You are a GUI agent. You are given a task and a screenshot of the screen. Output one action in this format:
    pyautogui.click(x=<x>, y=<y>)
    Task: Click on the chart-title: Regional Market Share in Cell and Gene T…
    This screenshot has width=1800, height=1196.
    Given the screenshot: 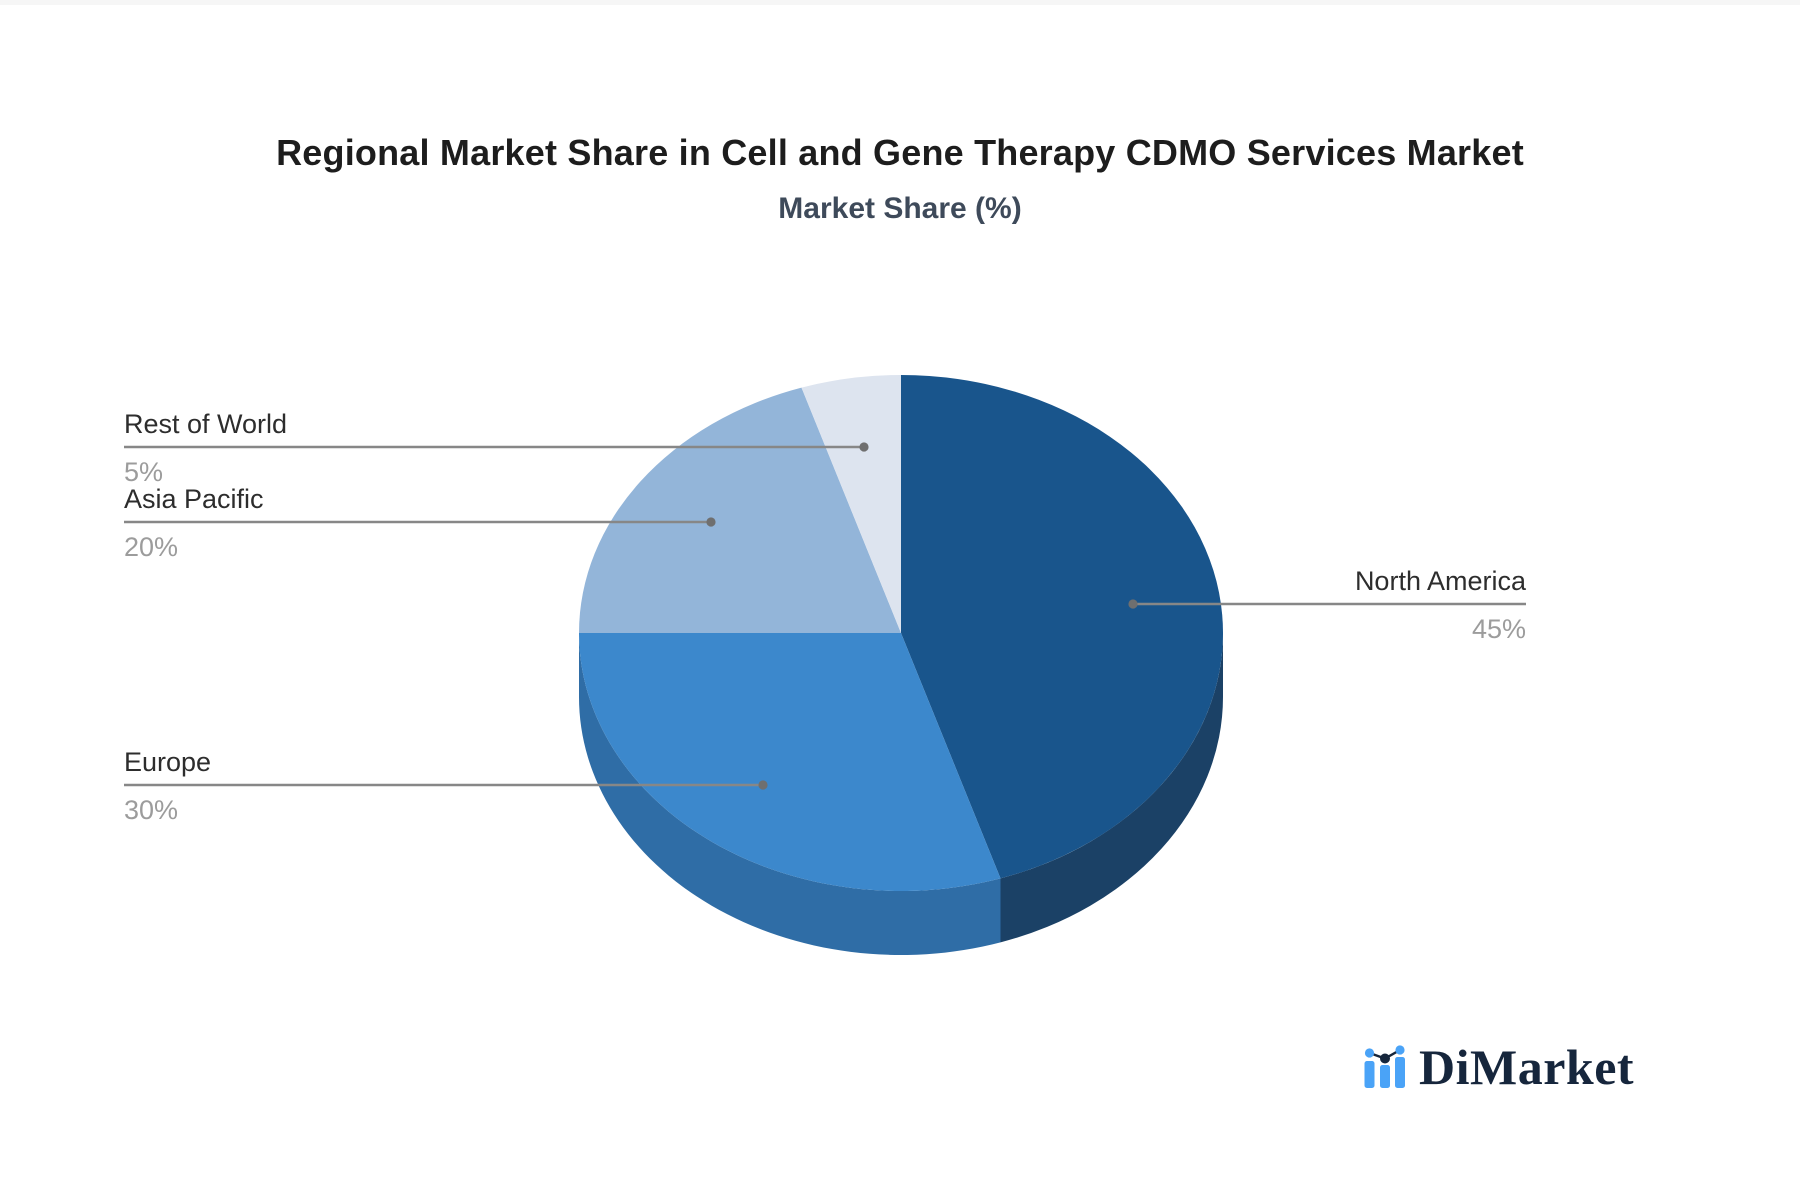 What is the action you would take?
    pyautogui.click(x=900, y=152)
    